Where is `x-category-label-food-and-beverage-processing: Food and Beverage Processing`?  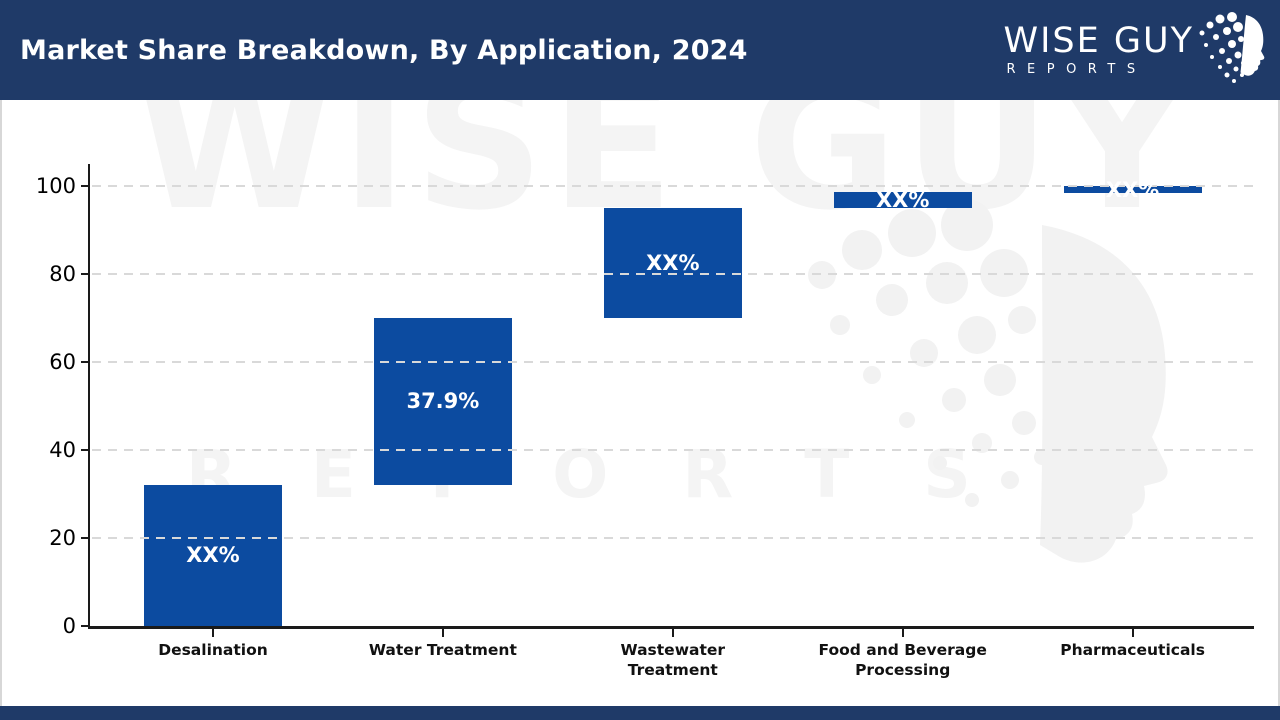 x-category-label-food-and-beverage-processing: Food and Beverage Processing is located at coordinates (903, 660).